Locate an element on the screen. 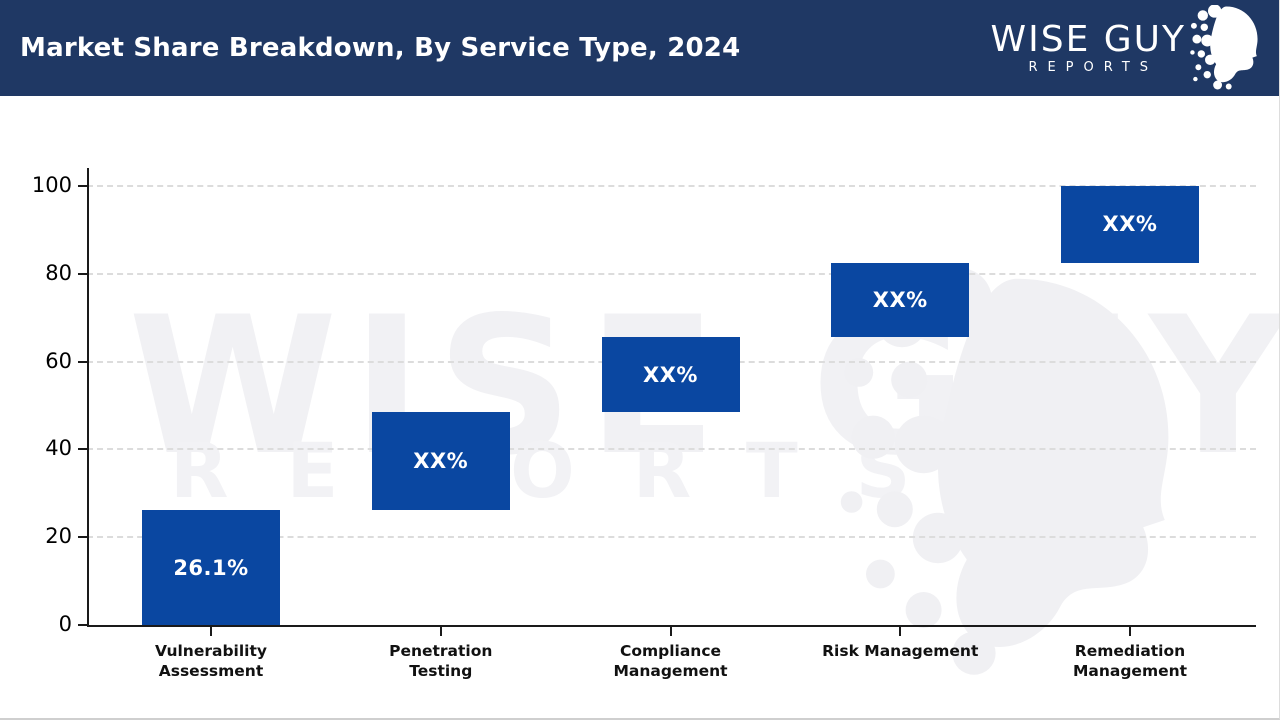 Image resolution: width=1280 pixels, height=720 pixels. y-axis-line is located at coordinates (88, 397).